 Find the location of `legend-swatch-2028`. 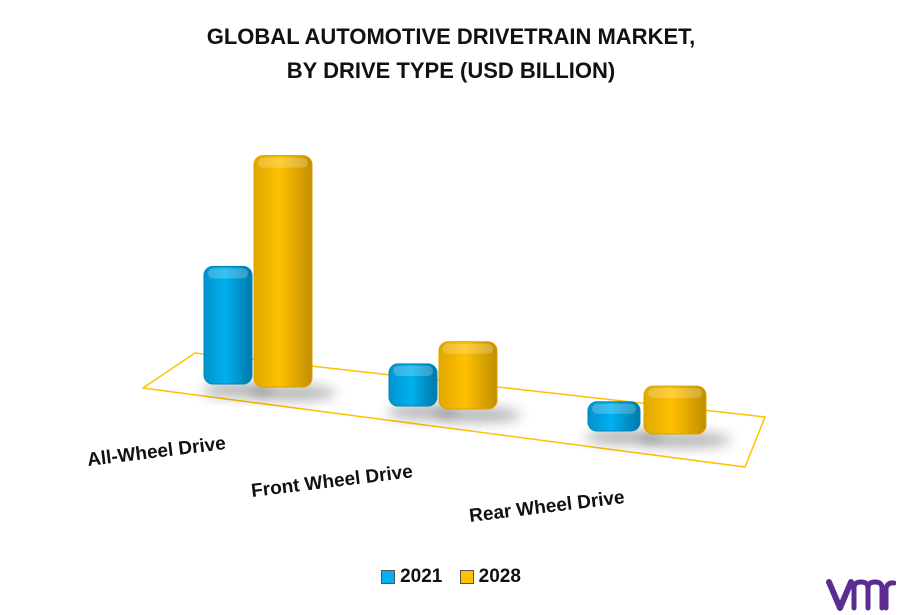

legend-swatch-2028 is located at coordinates (466, 577).